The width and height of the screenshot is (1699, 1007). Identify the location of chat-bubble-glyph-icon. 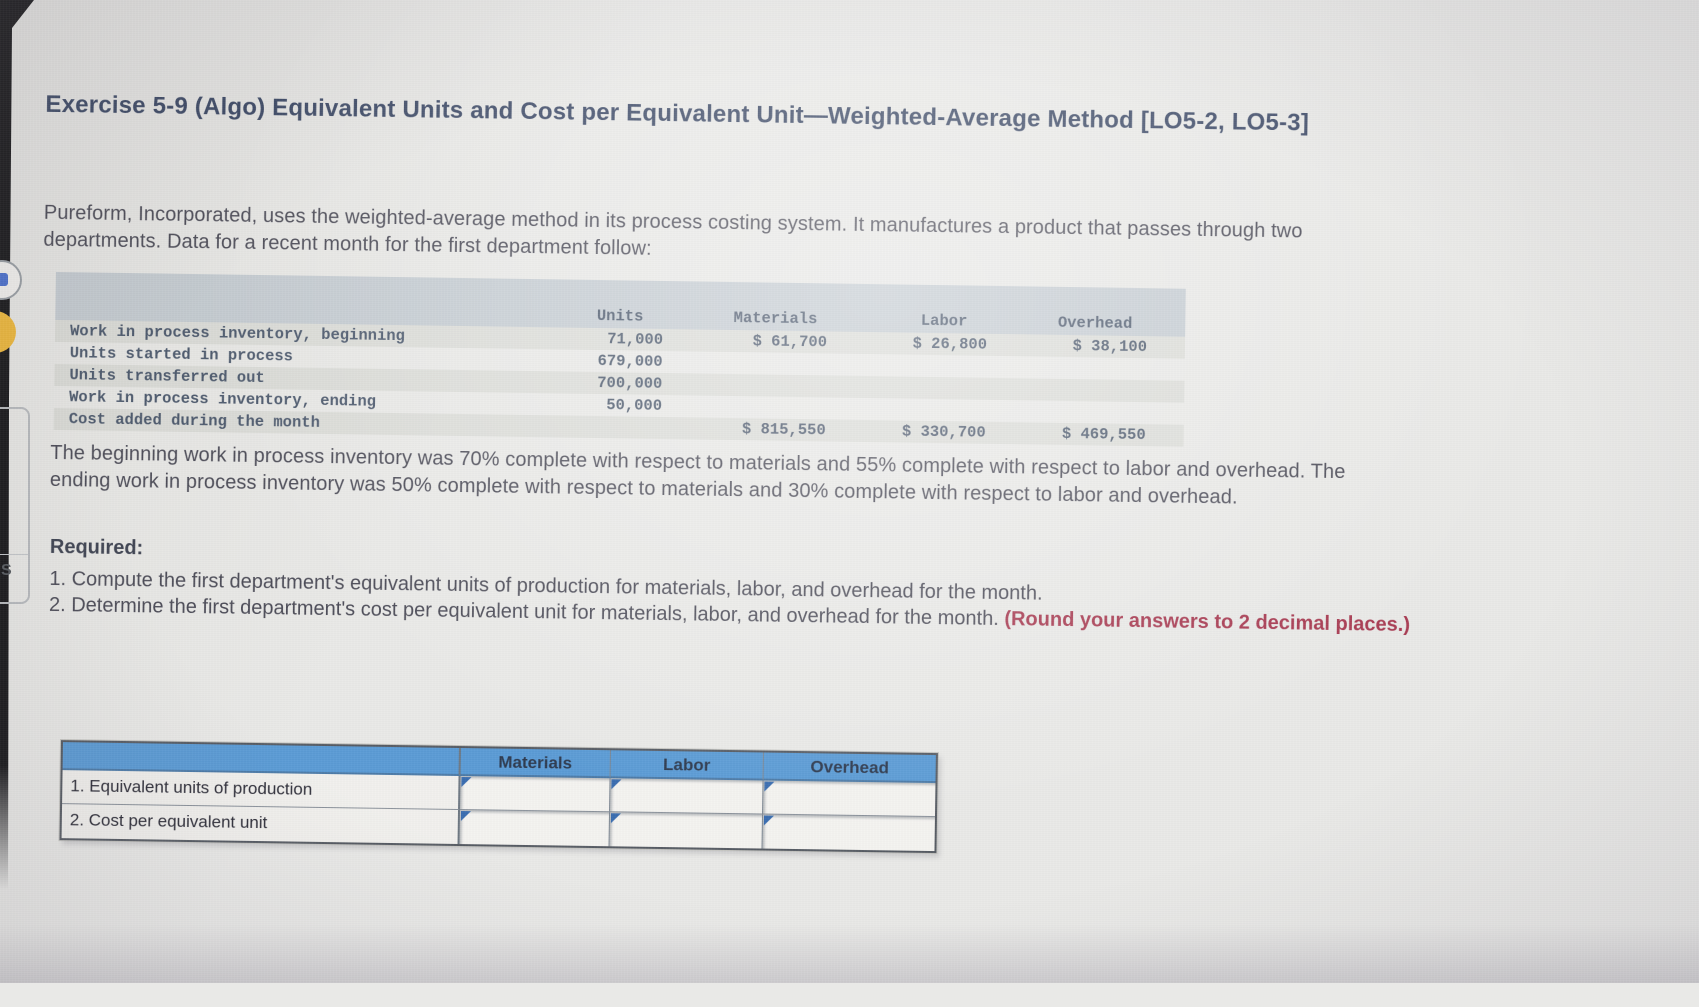
(4, 279).